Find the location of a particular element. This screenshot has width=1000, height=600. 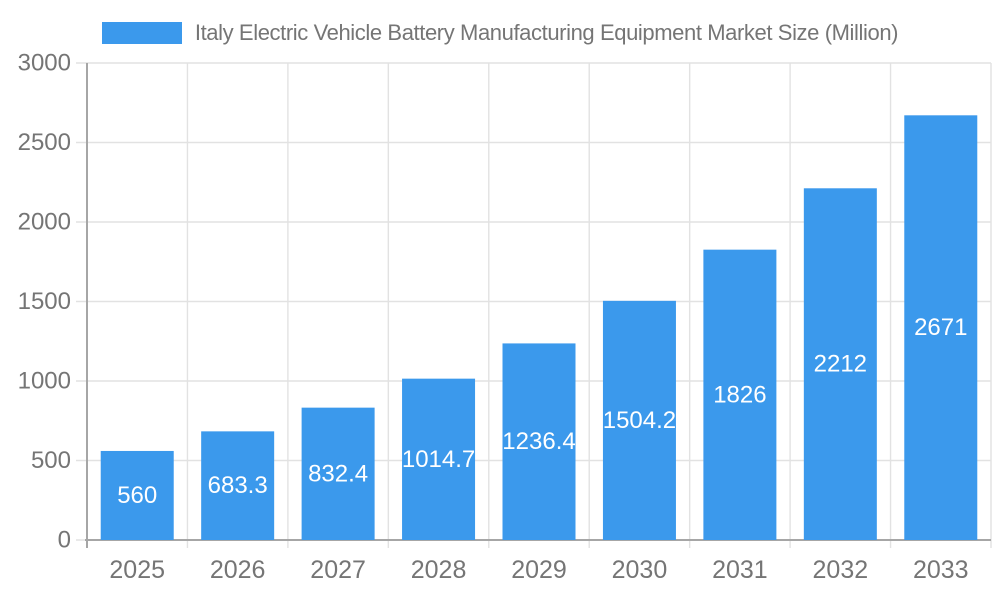

x-axis-tick-label: 2033 is located at coordinates (941, 570).